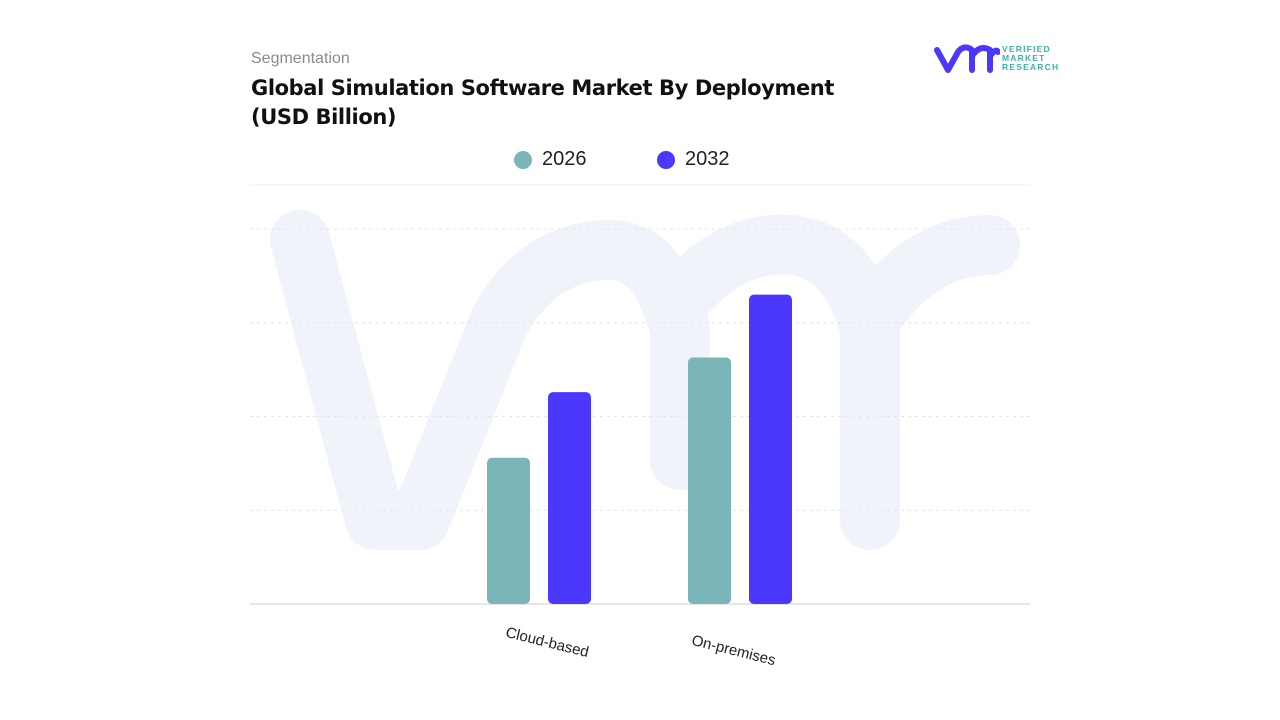 This screenshot has width=1280, height=720. Describe the element at coordinates (508, 530) in the screenshot. I see `bar-cloud-based-2026` at that location.